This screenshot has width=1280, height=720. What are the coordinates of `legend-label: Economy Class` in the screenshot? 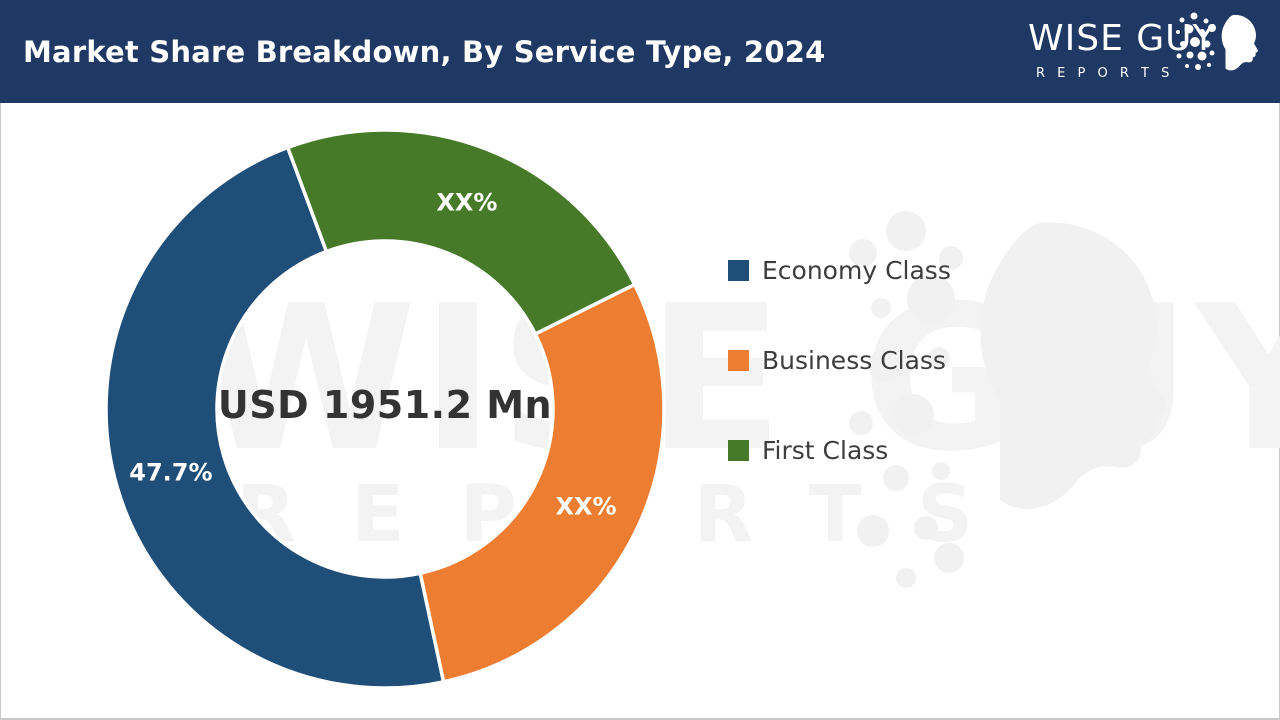 It's located at (856, 270).